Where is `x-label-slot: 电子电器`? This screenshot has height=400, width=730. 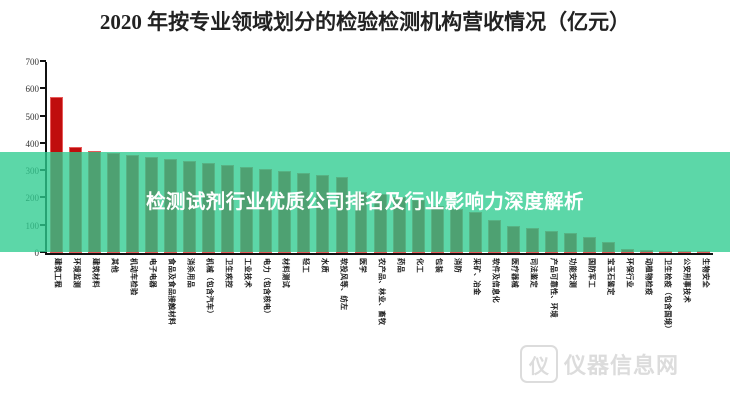
x-label-slot: 电子电器 is located at coordinates (151, 313).